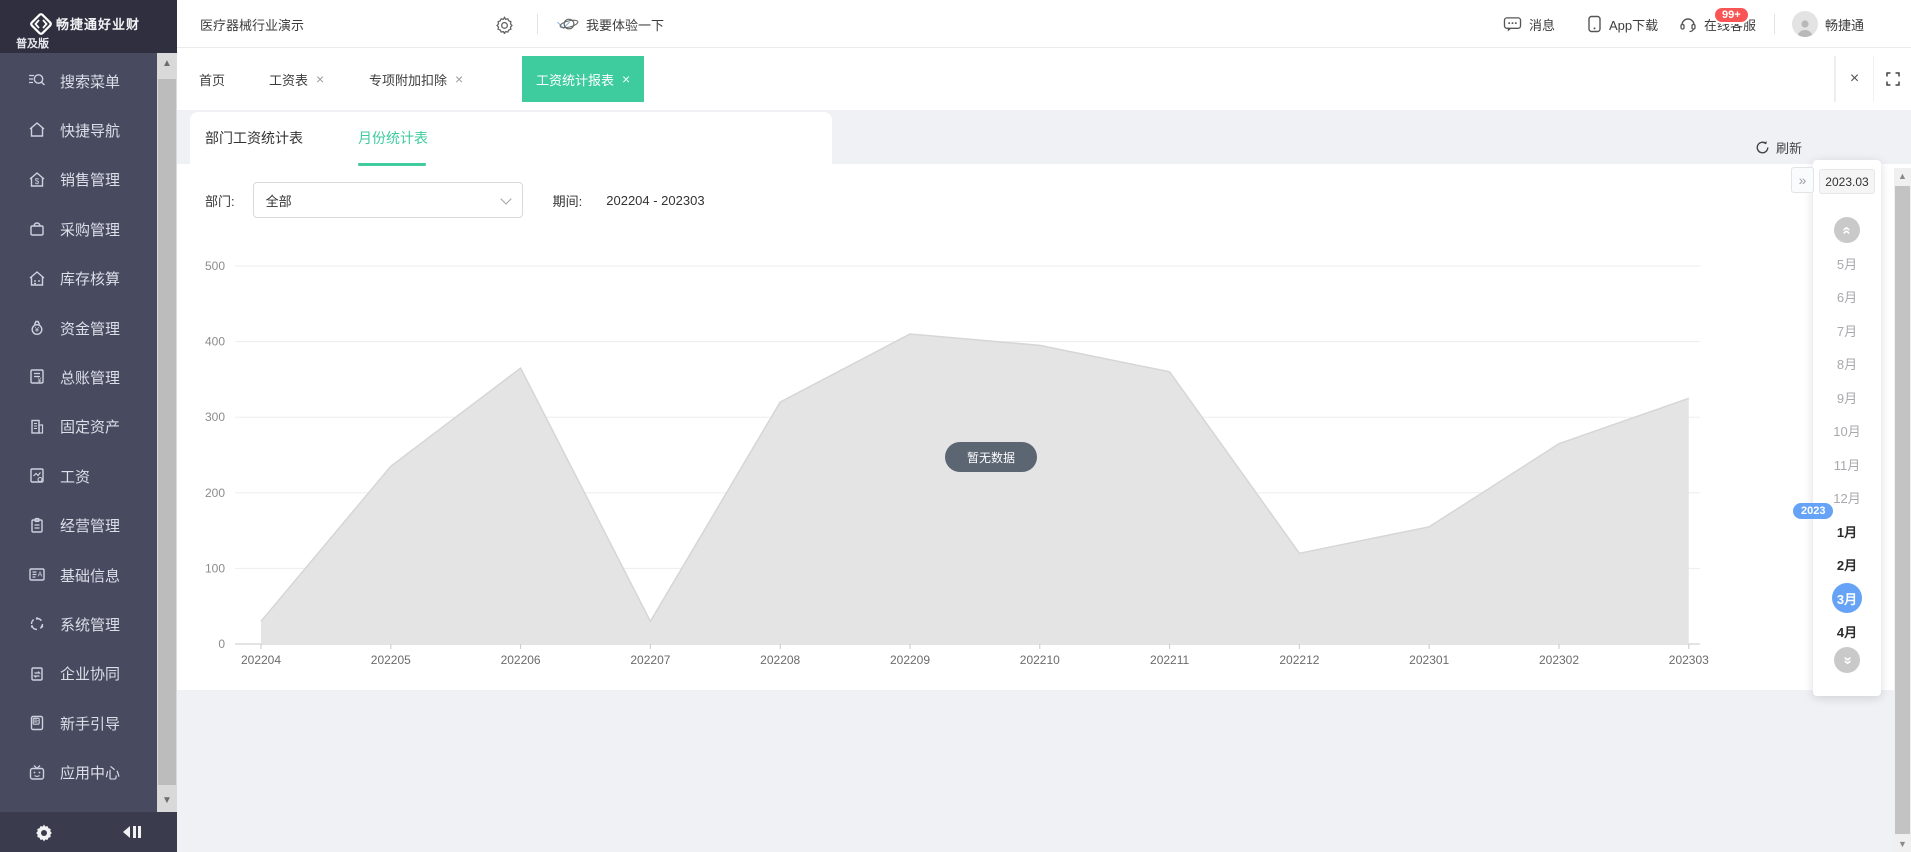 This screenshot has height=852, width=1911. What do you see at coordinates (78, 674) in the screenshot?
I see `sidebar-item-13: 企业协同` at bounding box center [78, 674].